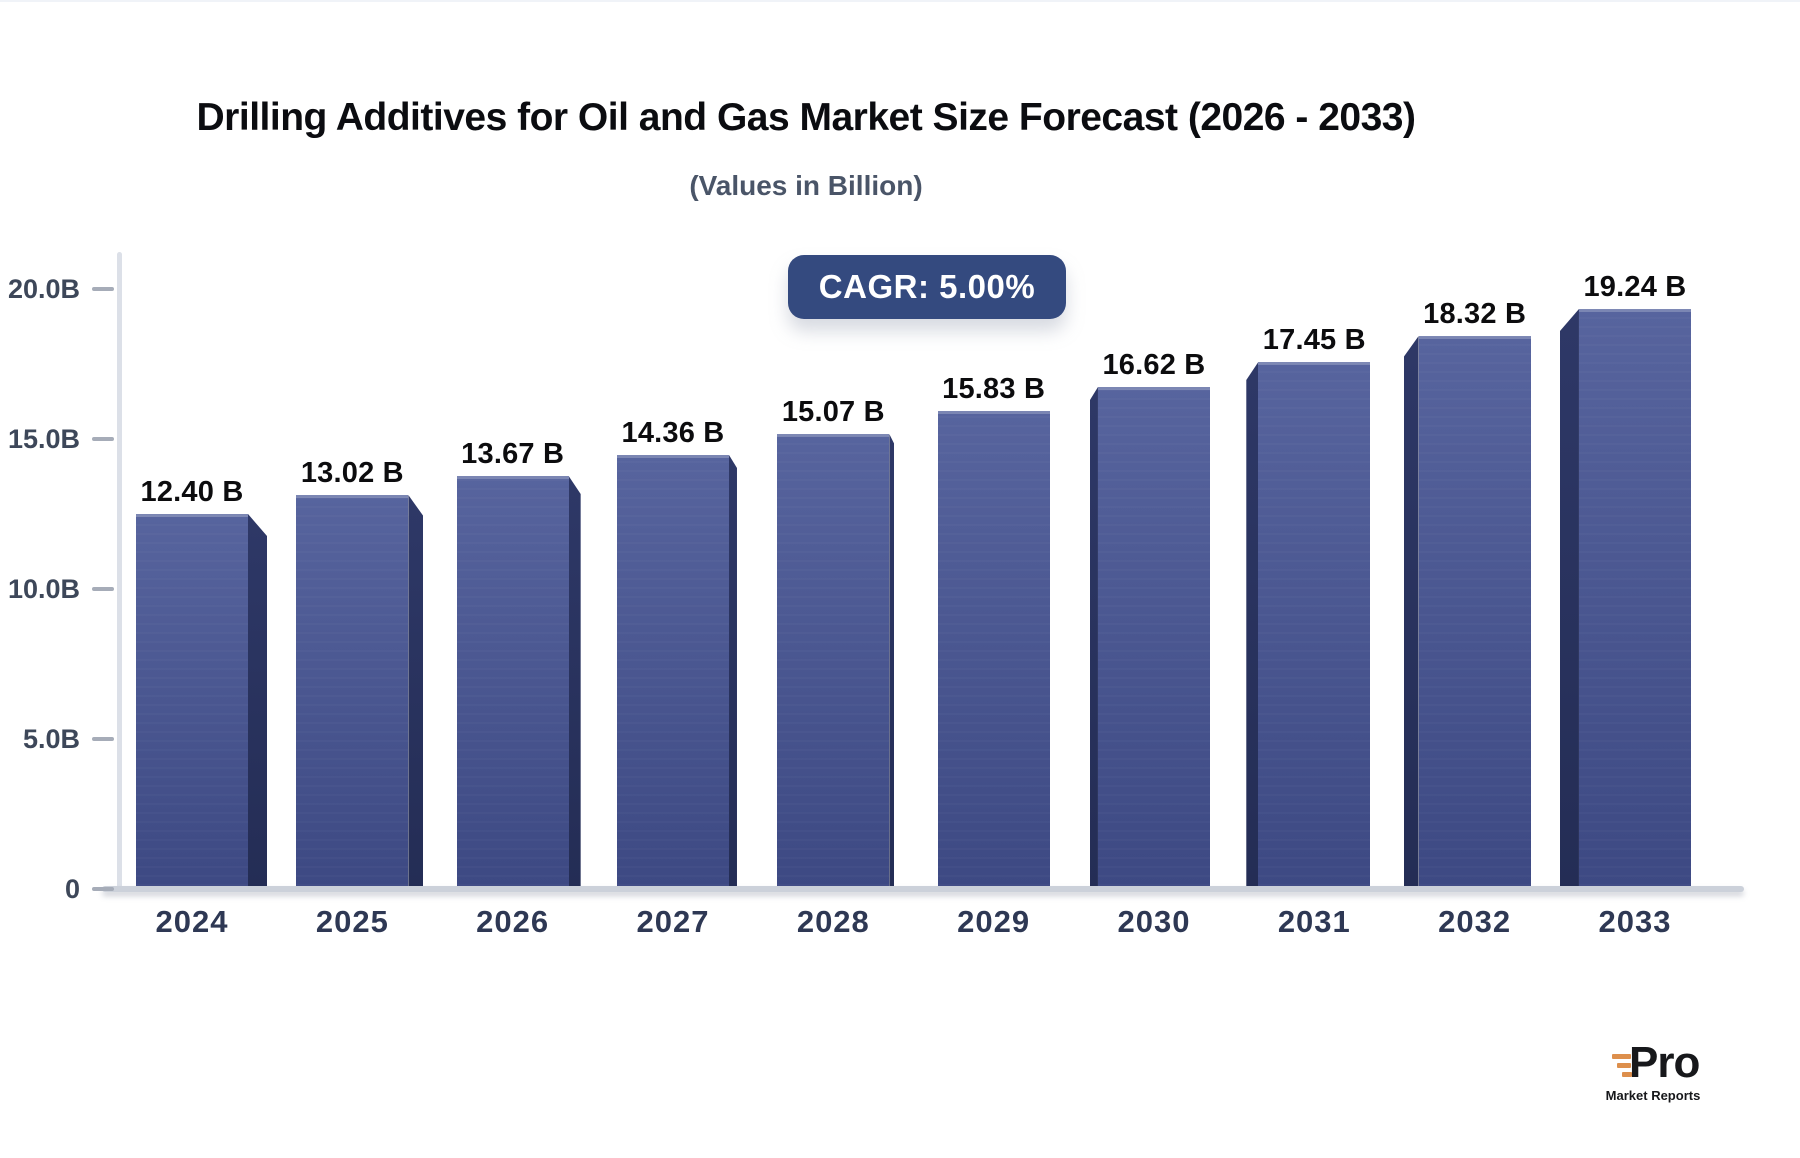  What do you see at coordinates (1635, 921) in the screenshot?
I see `x-axis-label-2033: 2033` at bounding box center [1635, 921].